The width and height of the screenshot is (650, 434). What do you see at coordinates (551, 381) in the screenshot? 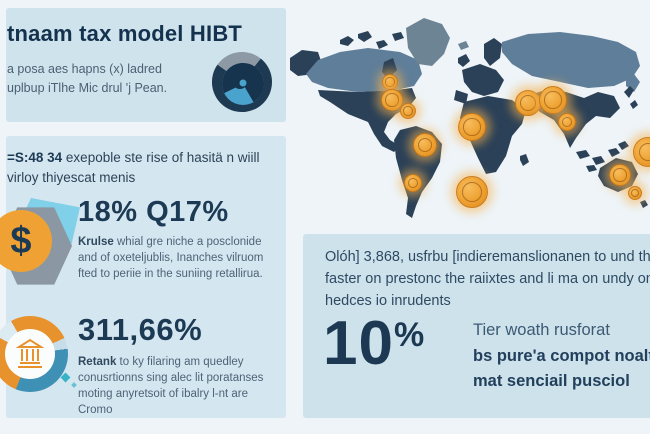
I see `big-stat-desc-line-3: mat senciail pusciol` at bounding box center [551, 381].